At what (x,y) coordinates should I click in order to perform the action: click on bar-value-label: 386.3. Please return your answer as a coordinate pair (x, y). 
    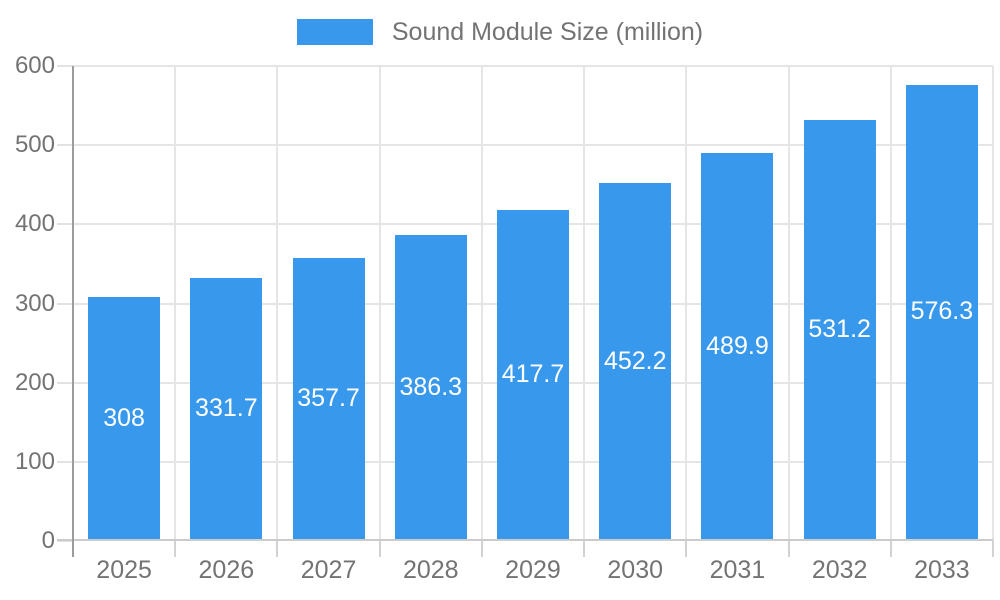
    Looking at the image, I should click on (431, 386).